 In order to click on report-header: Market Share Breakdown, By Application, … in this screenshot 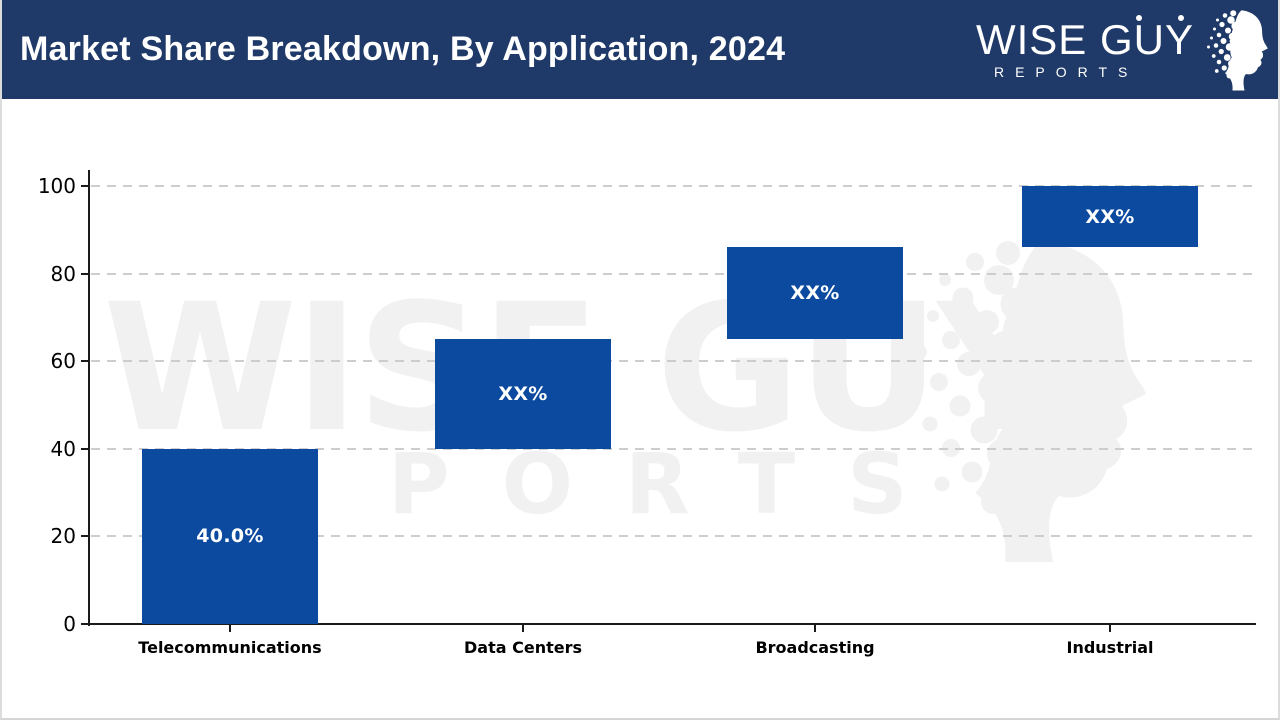, I will do `click(640, 49)`.